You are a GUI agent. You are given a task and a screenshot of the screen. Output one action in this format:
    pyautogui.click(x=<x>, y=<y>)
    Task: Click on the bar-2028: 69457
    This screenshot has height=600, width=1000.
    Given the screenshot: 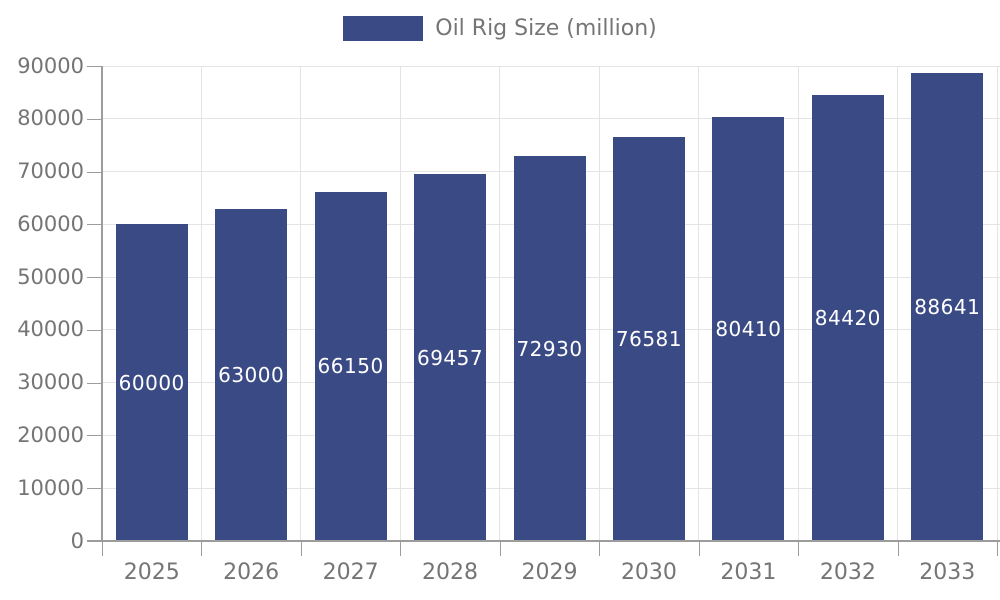 What is the action you would take?
    pyautogui.click(x=450, y=357)
    